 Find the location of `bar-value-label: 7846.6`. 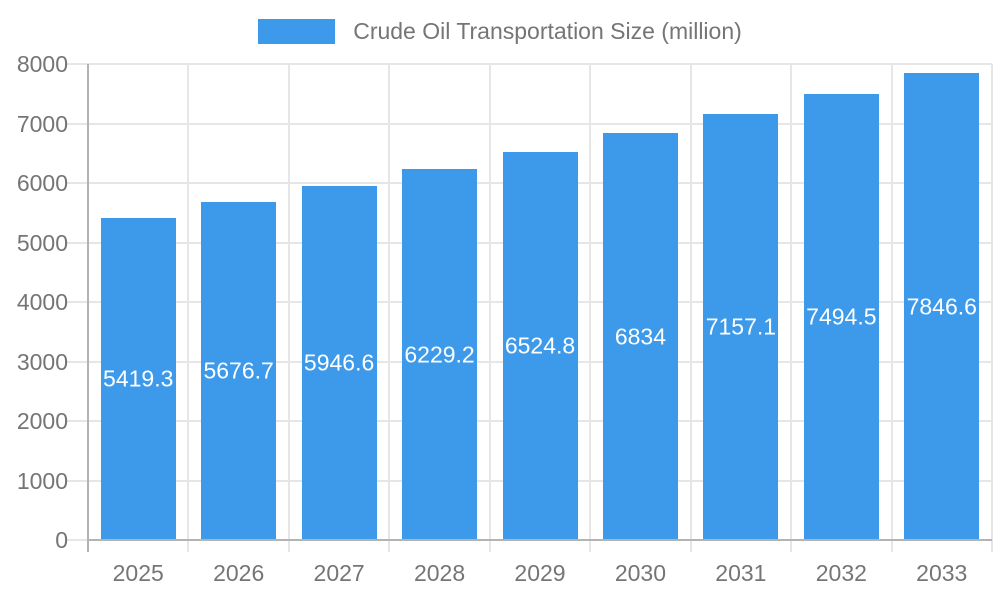

bar-value-label: 7846.6 is located at coordinates (941, 306).